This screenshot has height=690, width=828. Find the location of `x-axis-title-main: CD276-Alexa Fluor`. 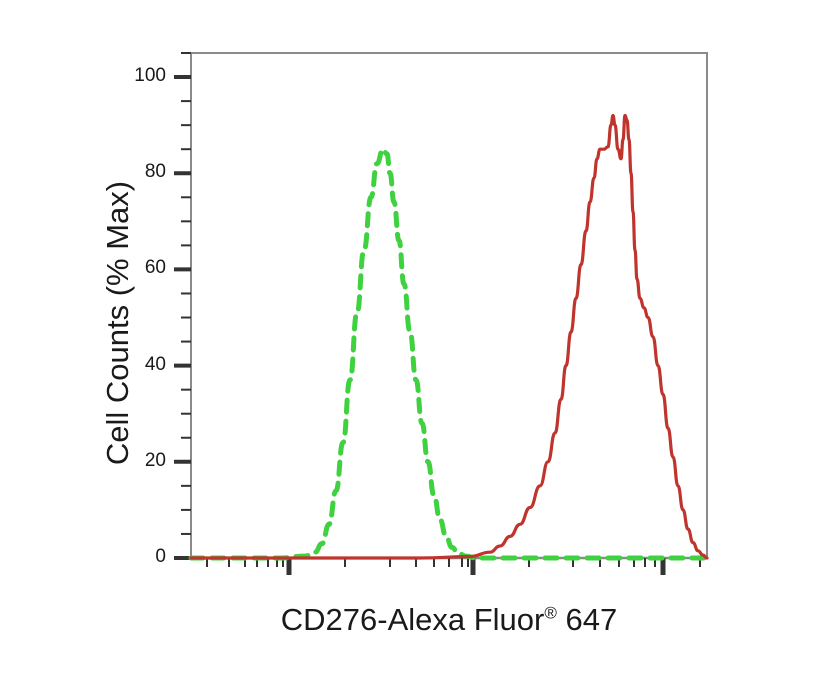

x-axis-title-main: CD276-Alexa Fluor is located at coordinates (412, 619).